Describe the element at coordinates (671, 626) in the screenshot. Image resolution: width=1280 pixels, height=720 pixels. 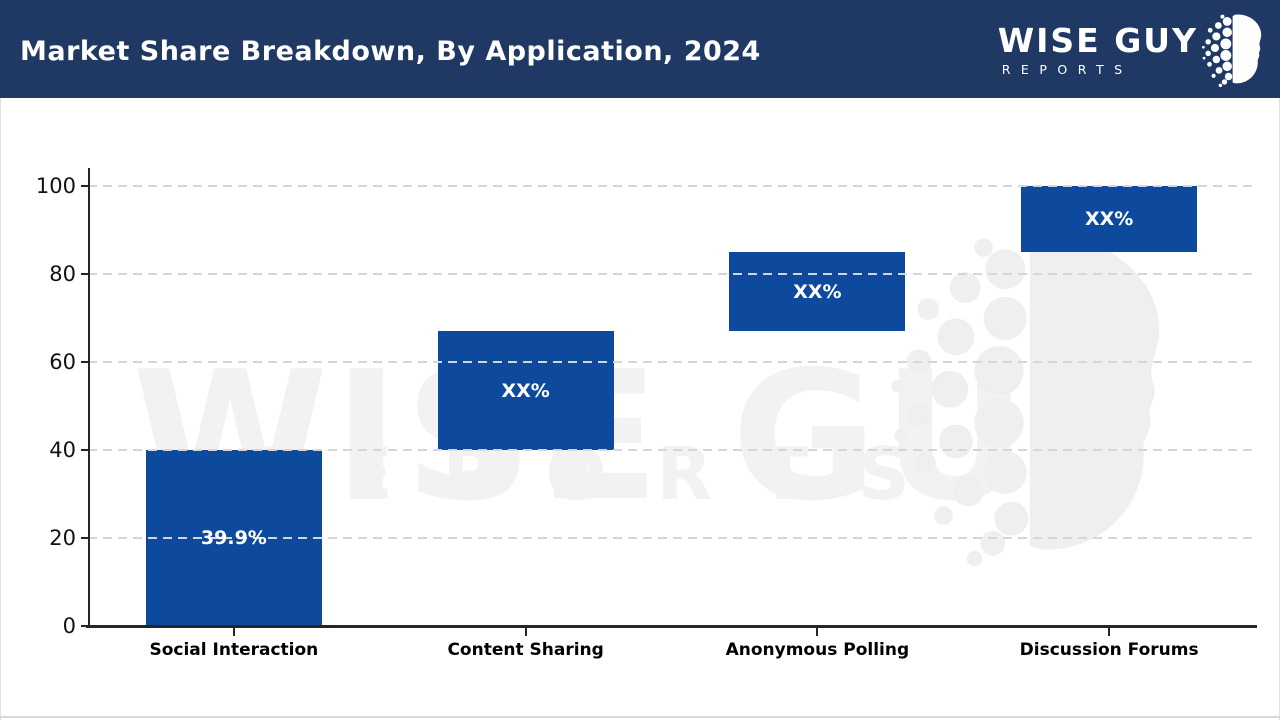
I see `x-axis-line` at that location.